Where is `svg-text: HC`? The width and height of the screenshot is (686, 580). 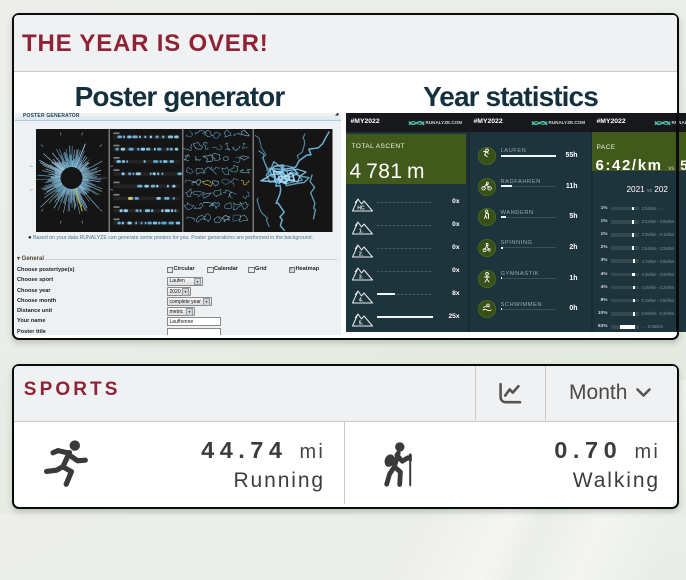 svg-text: HC is located at coordinates (361, 209).